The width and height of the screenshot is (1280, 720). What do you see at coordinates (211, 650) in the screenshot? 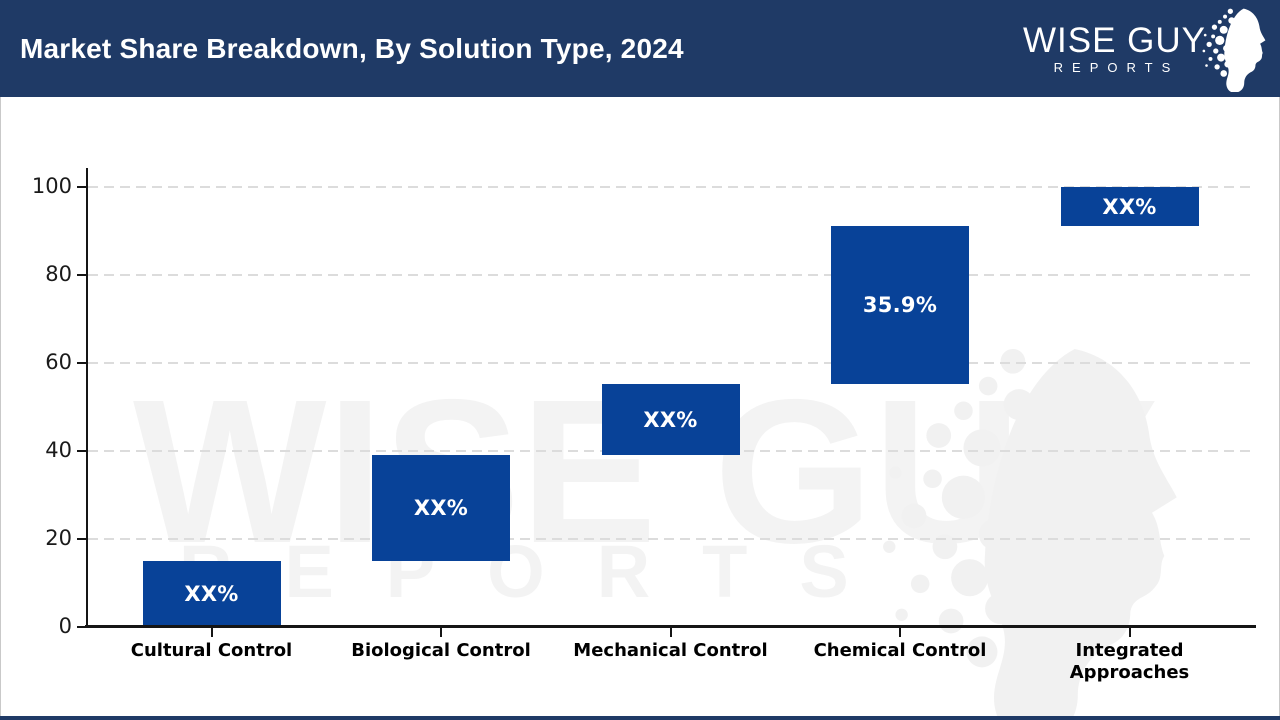
I see `x-category-label: Cultural Control` at bounding box center [211, 650].